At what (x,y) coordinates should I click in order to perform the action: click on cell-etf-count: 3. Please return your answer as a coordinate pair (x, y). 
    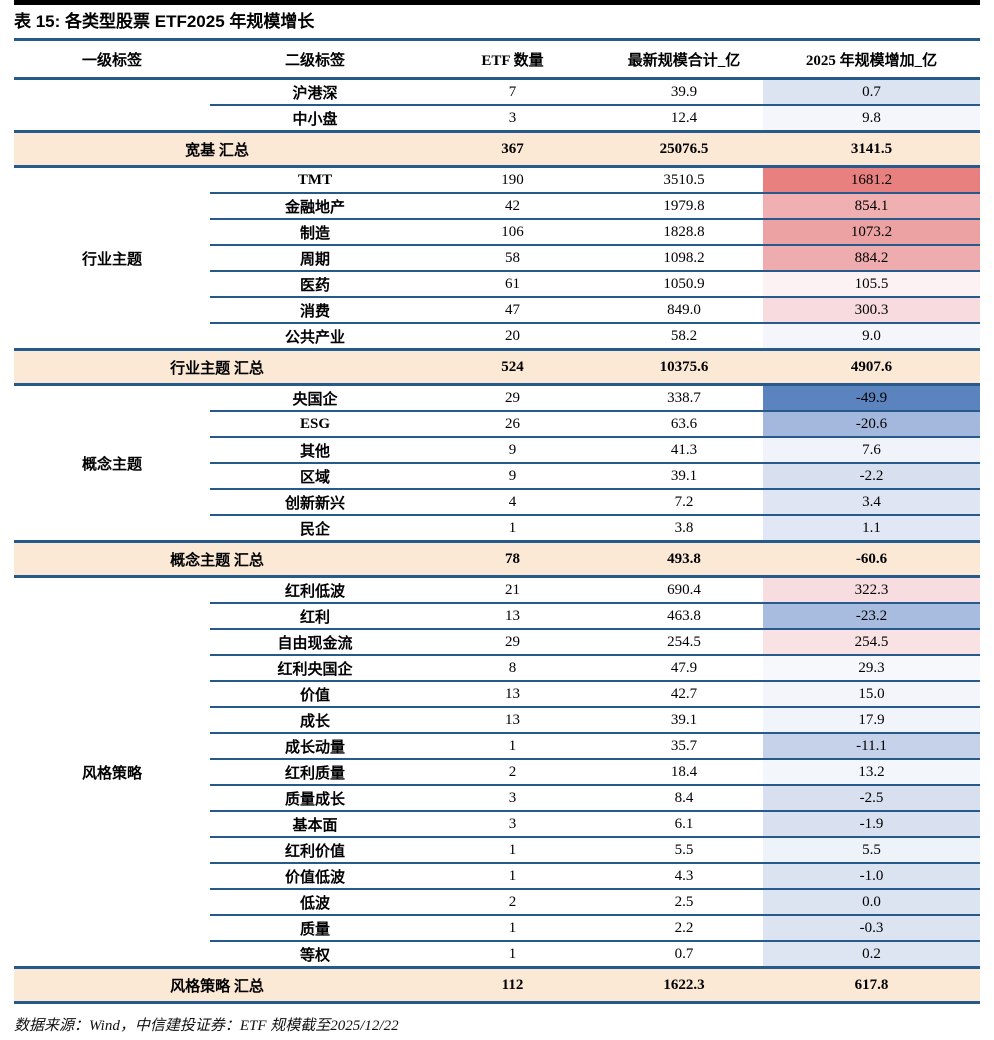
    Looking at the image, I should click on (512, 797).